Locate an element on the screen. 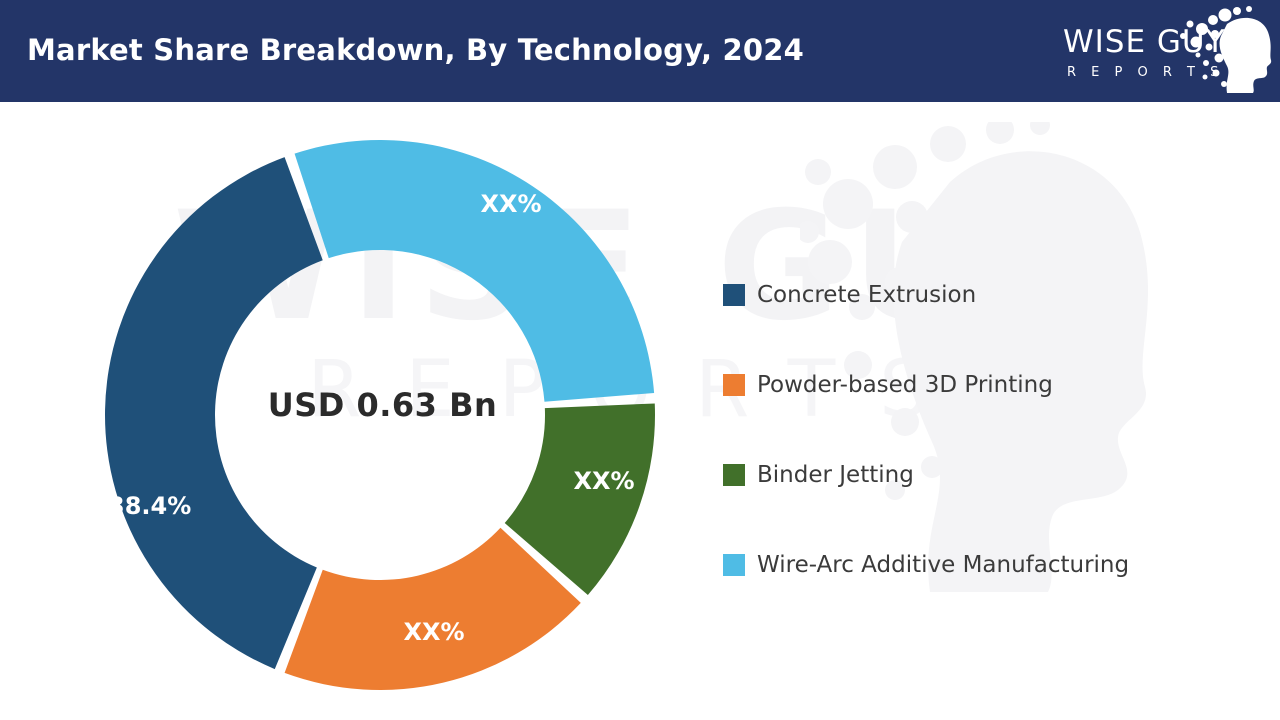 The height and width of the screenshot is (720, 1280). legend-item: Powder-based 3D Printing is located at coordinates (993, 385).